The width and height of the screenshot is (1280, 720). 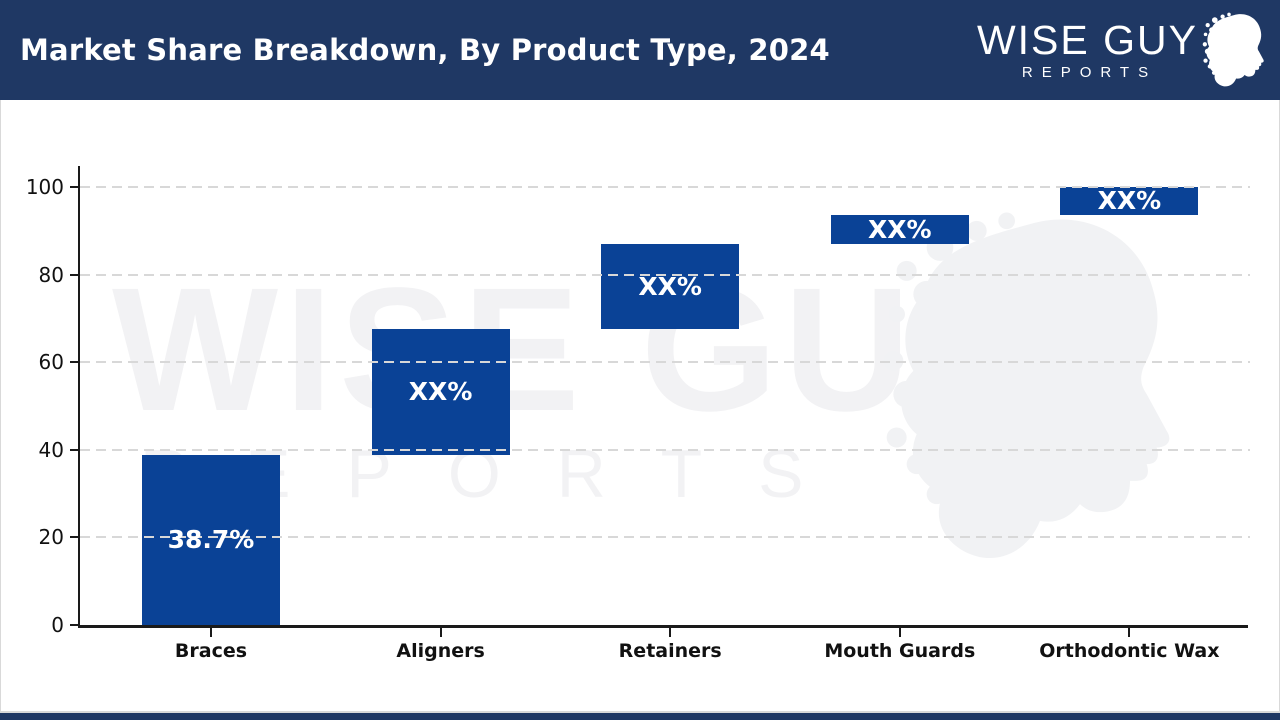 What do you see at coordinates (79, 397) in the screenshot?
I see `y-axis-line` at bounding box center [79, 397].